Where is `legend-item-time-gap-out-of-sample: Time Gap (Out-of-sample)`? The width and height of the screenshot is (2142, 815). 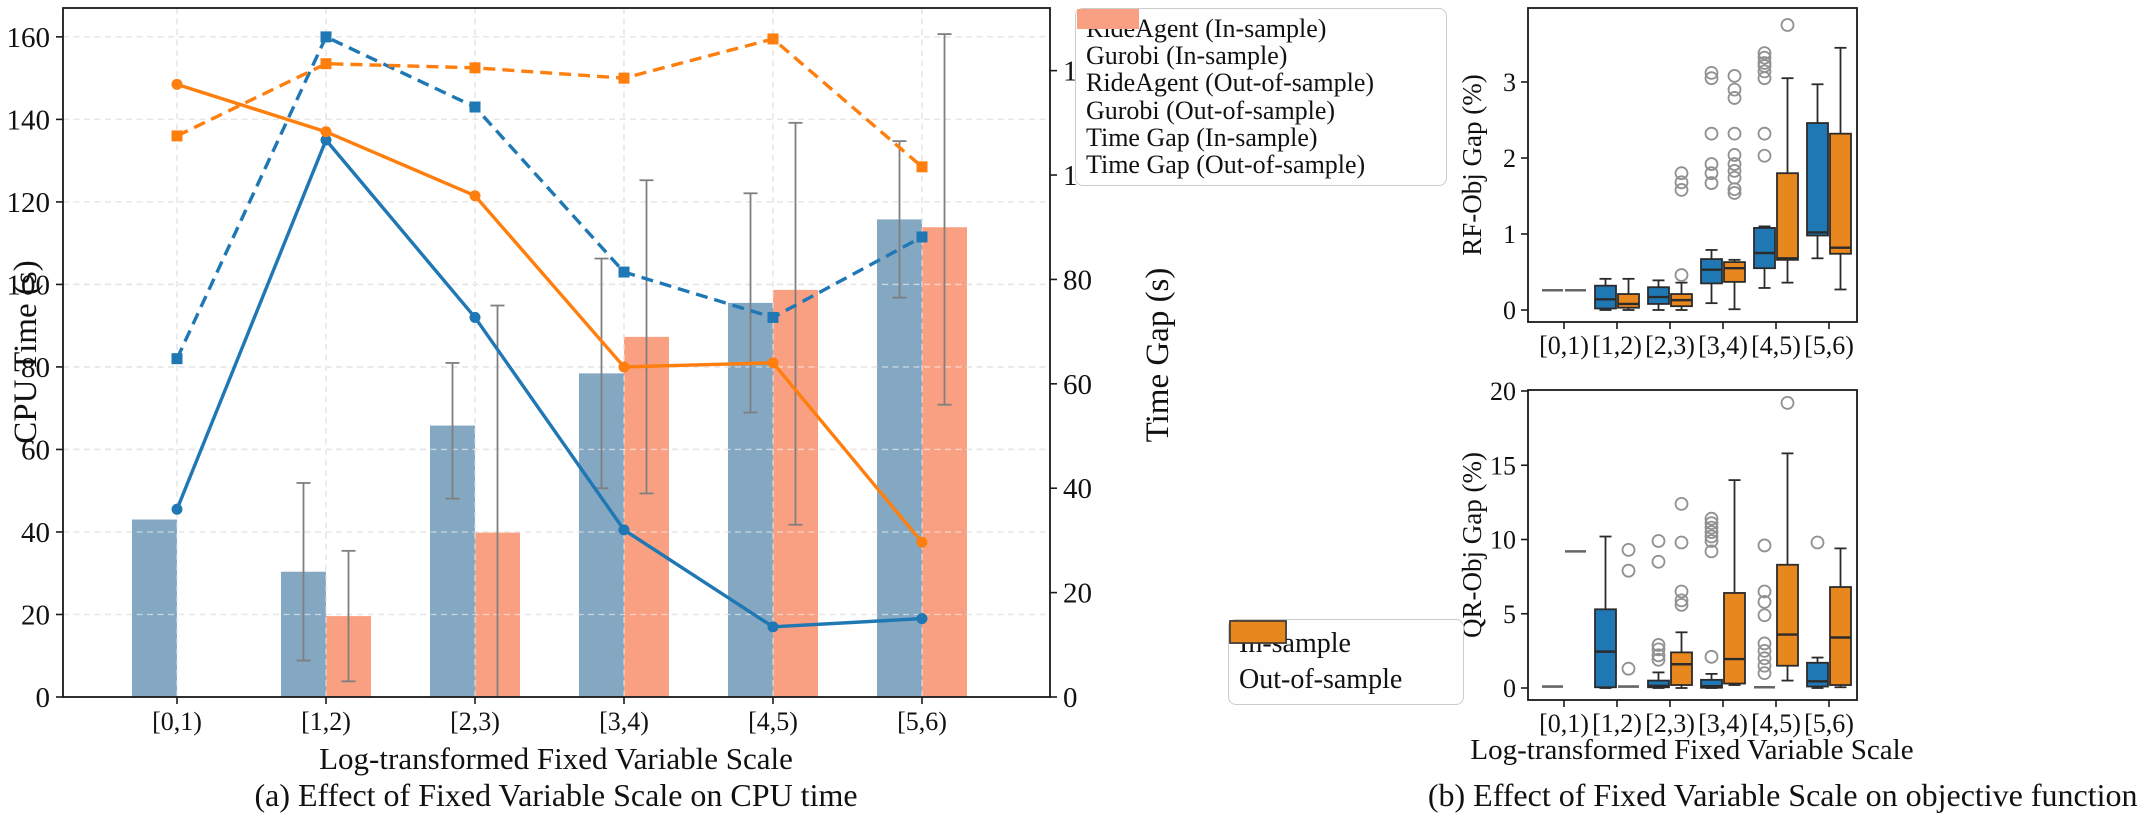 legend-item-time-gap-out-of-sample: Time Gap (Out-of-sample) is located at coordinates (1256, 93).